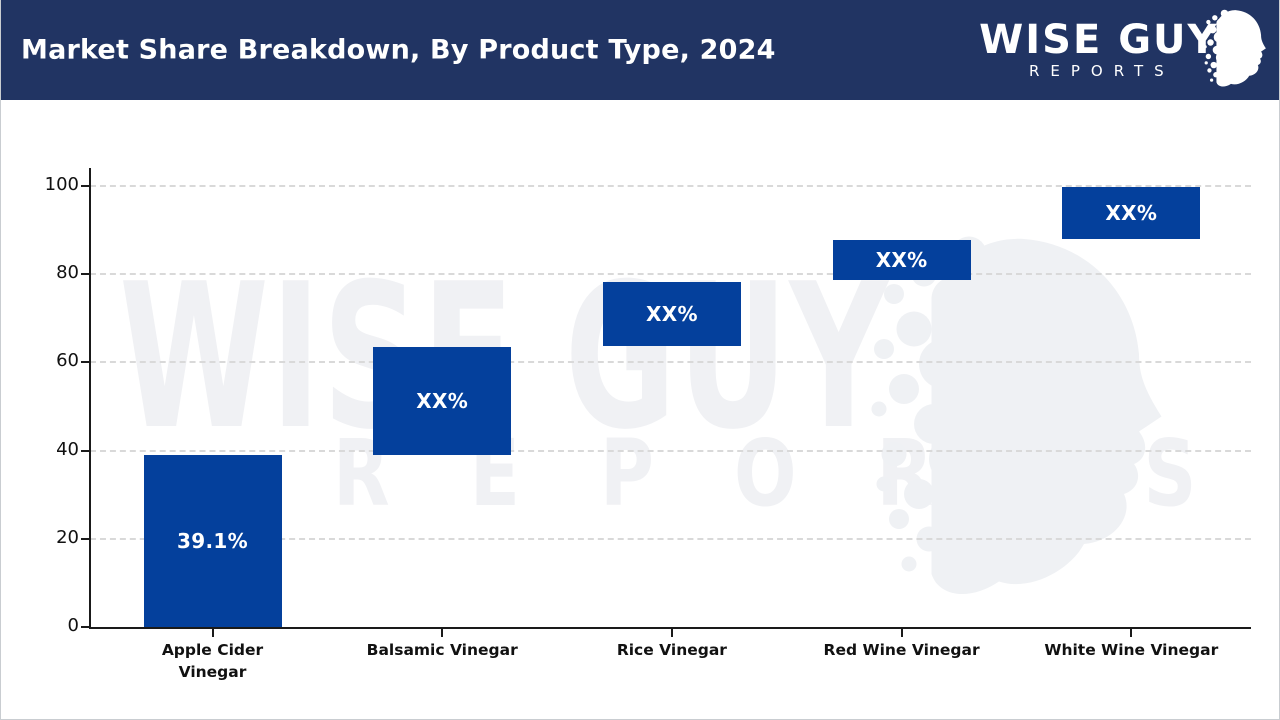  Describe the element at coordinates (1131, 650) in the screenshot. I see `category-label: White Wine Vinegar` at that location.